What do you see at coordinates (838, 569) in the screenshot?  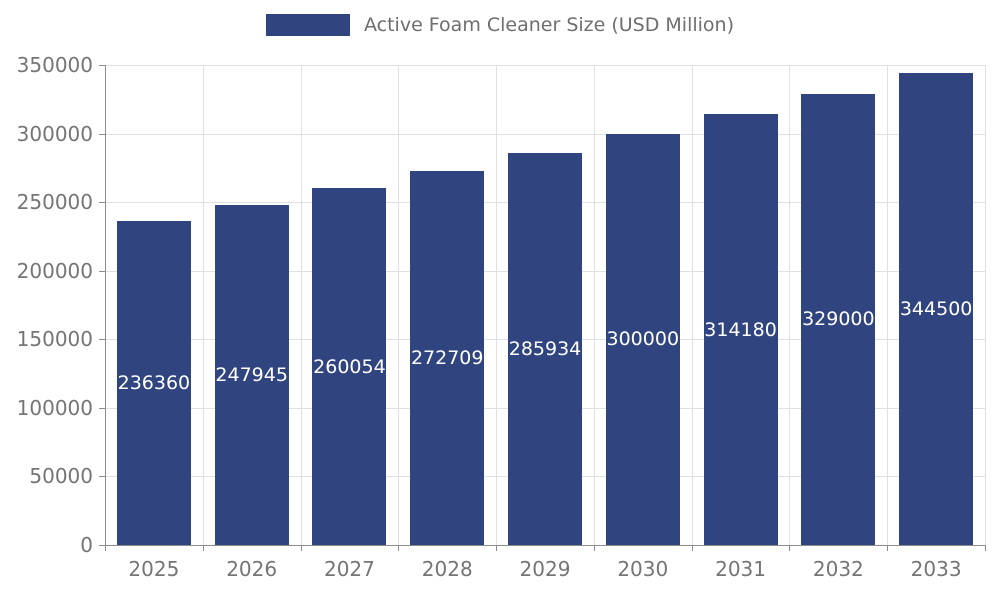 I see `x-tick-label: 2032` at bounding box center [838, 569].